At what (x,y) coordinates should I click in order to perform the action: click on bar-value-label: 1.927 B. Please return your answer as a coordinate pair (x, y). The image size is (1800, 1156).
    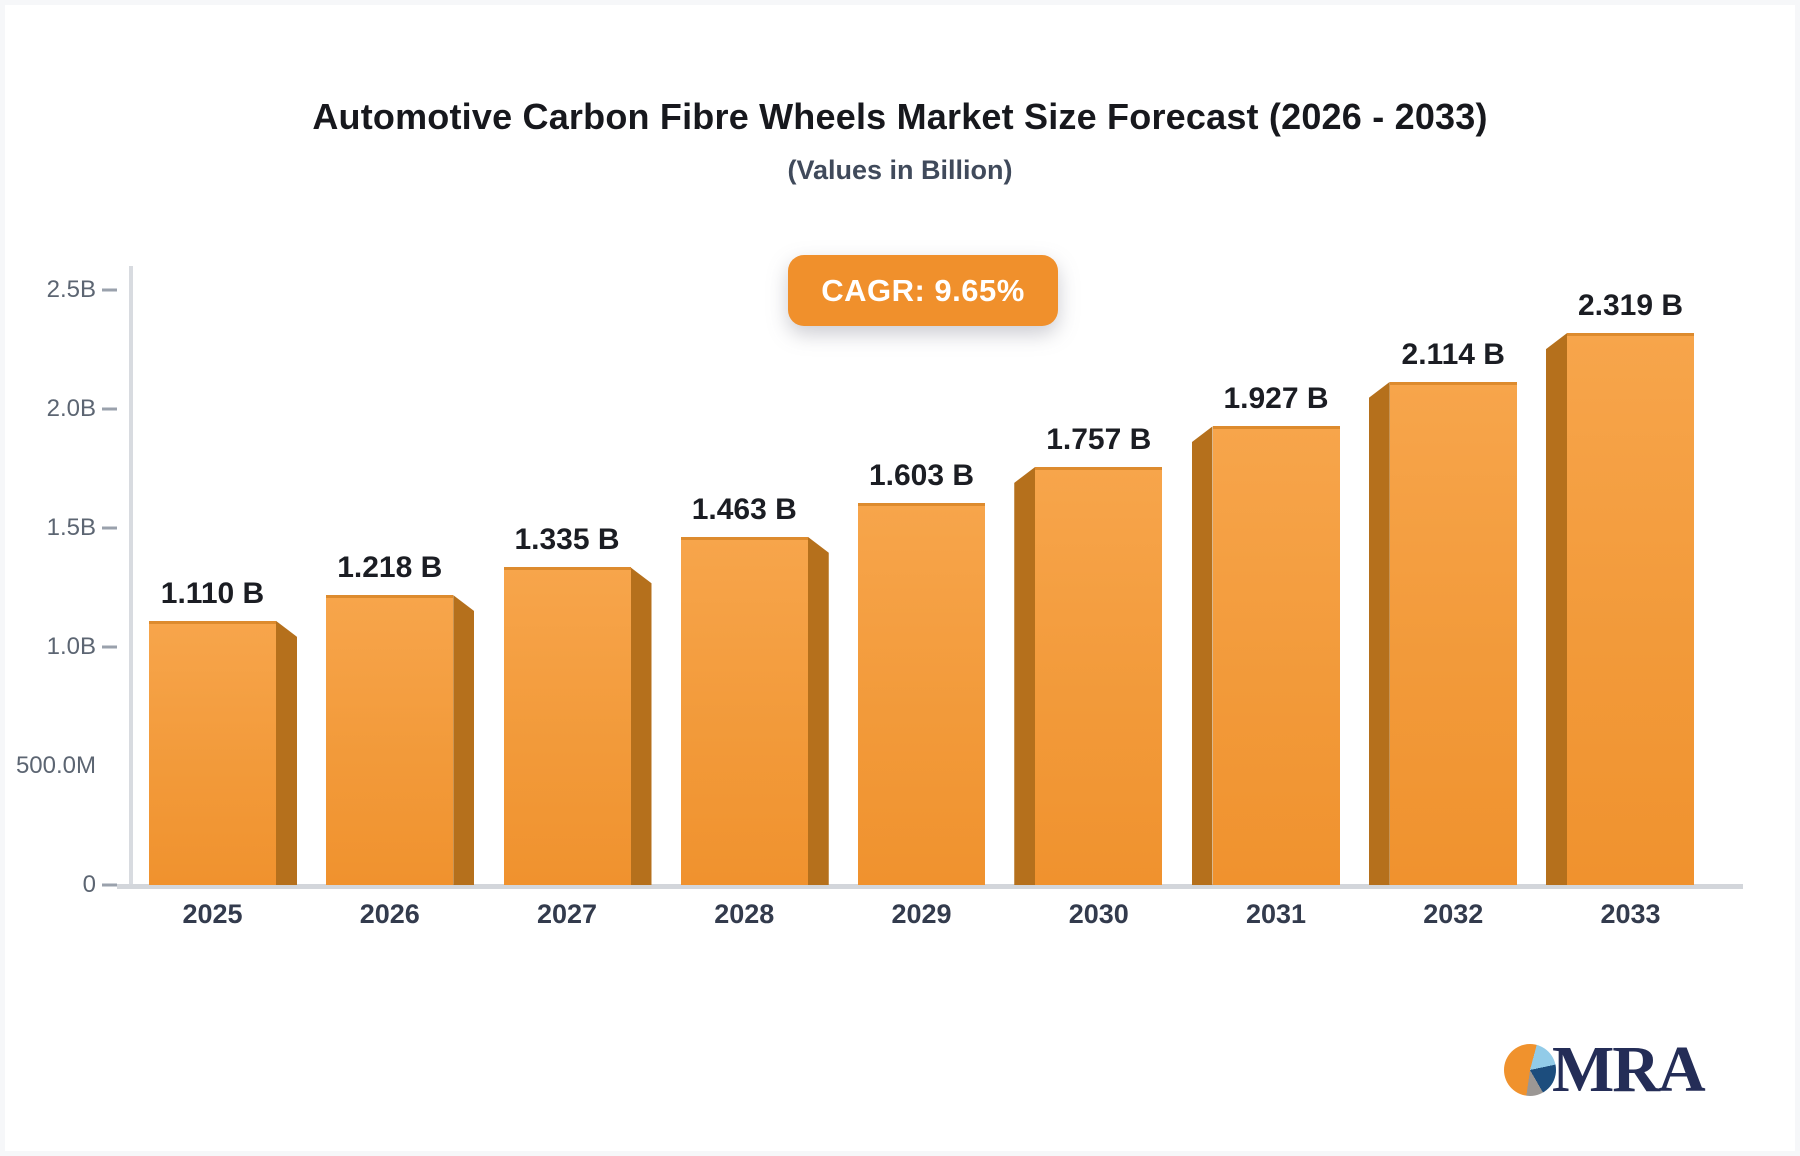
    Looking at the image, I should click on (1276, 399).